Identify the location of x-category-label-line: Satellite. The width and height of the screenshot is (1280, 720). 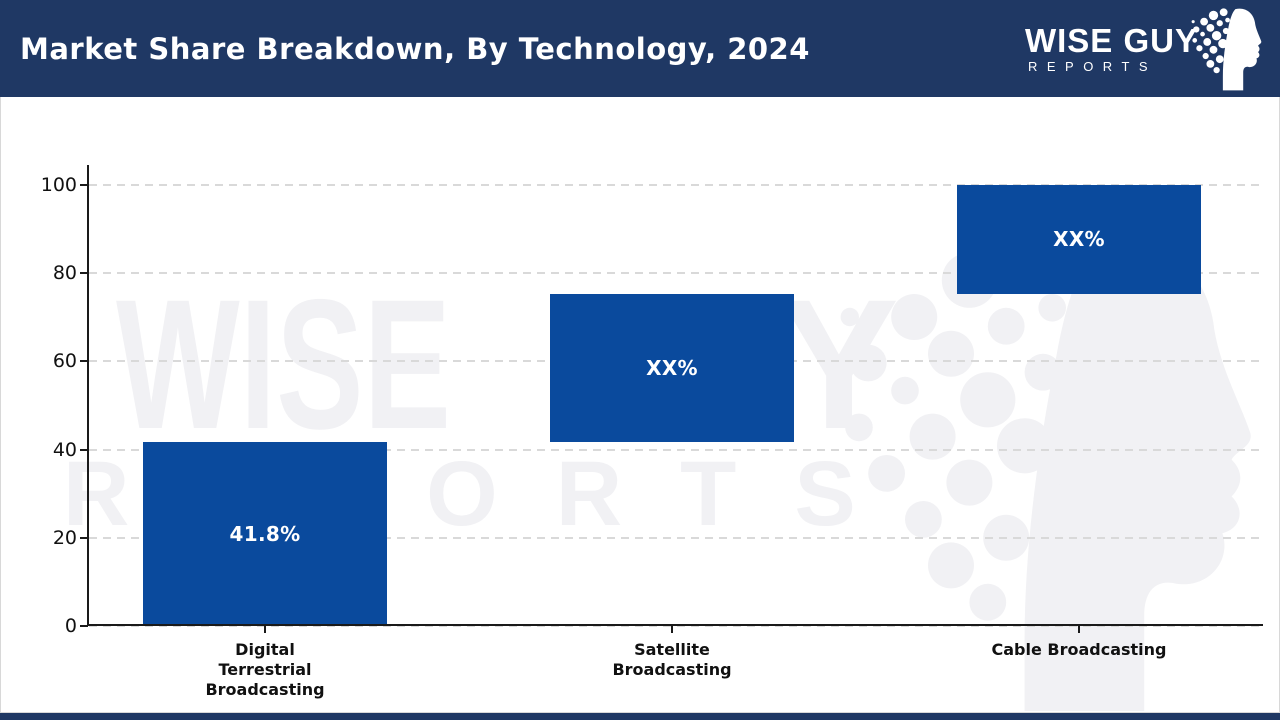
(672, 649).